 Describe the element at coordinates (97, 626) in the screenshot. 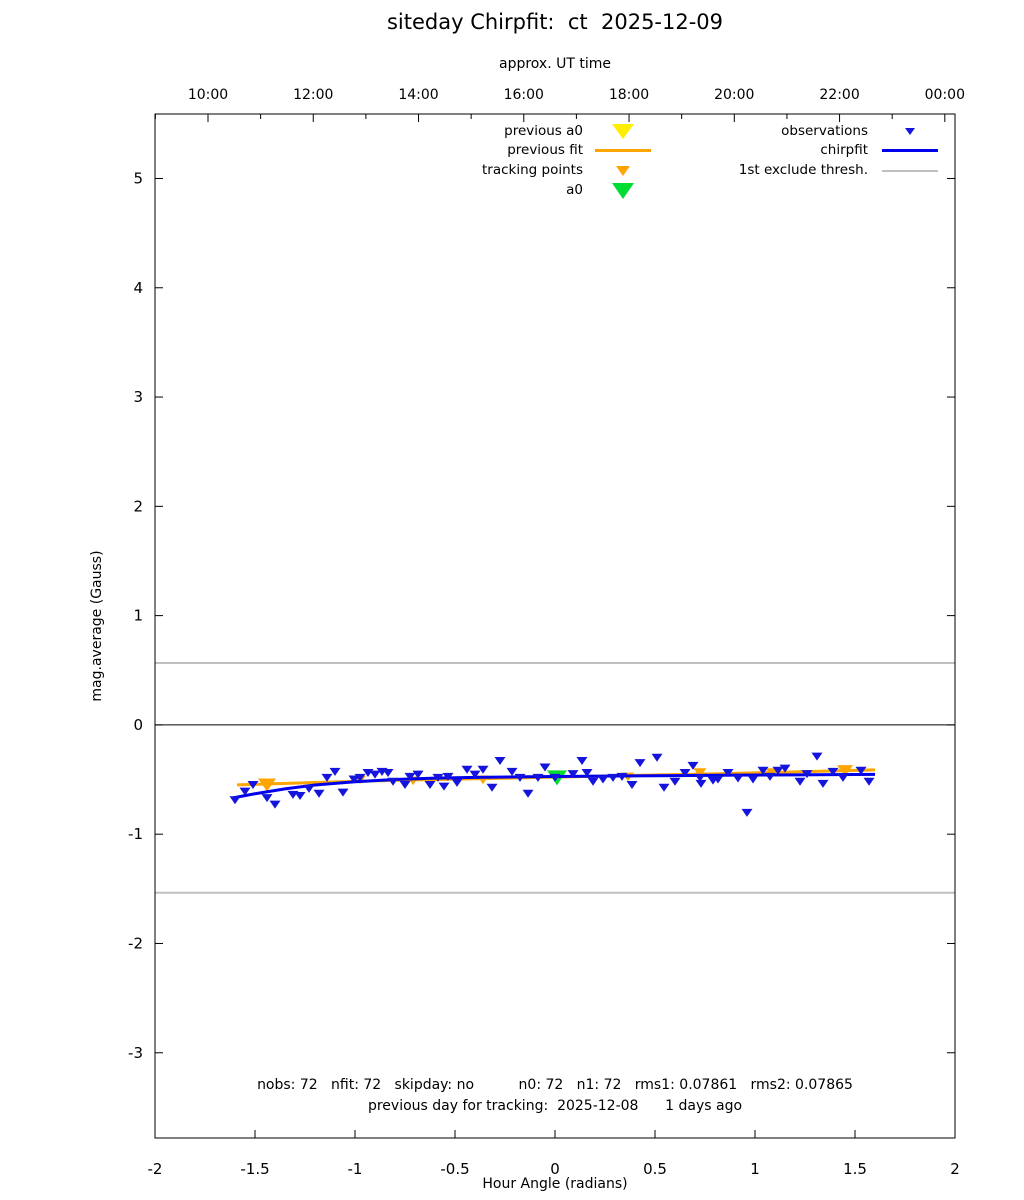

I see `y-axis-title: mag.average (Gauss)` at that location.